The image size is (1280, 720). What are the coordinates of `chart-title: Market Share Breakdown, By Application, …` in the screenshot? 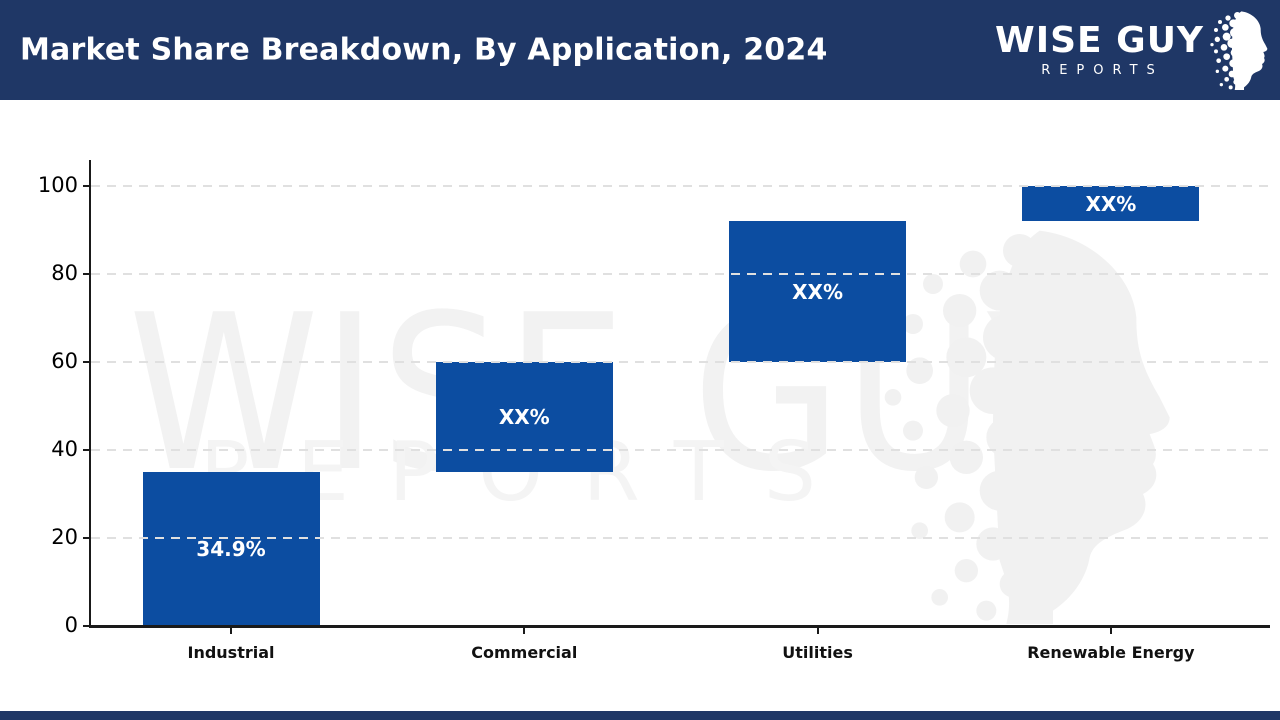 It's located at (424, 50).